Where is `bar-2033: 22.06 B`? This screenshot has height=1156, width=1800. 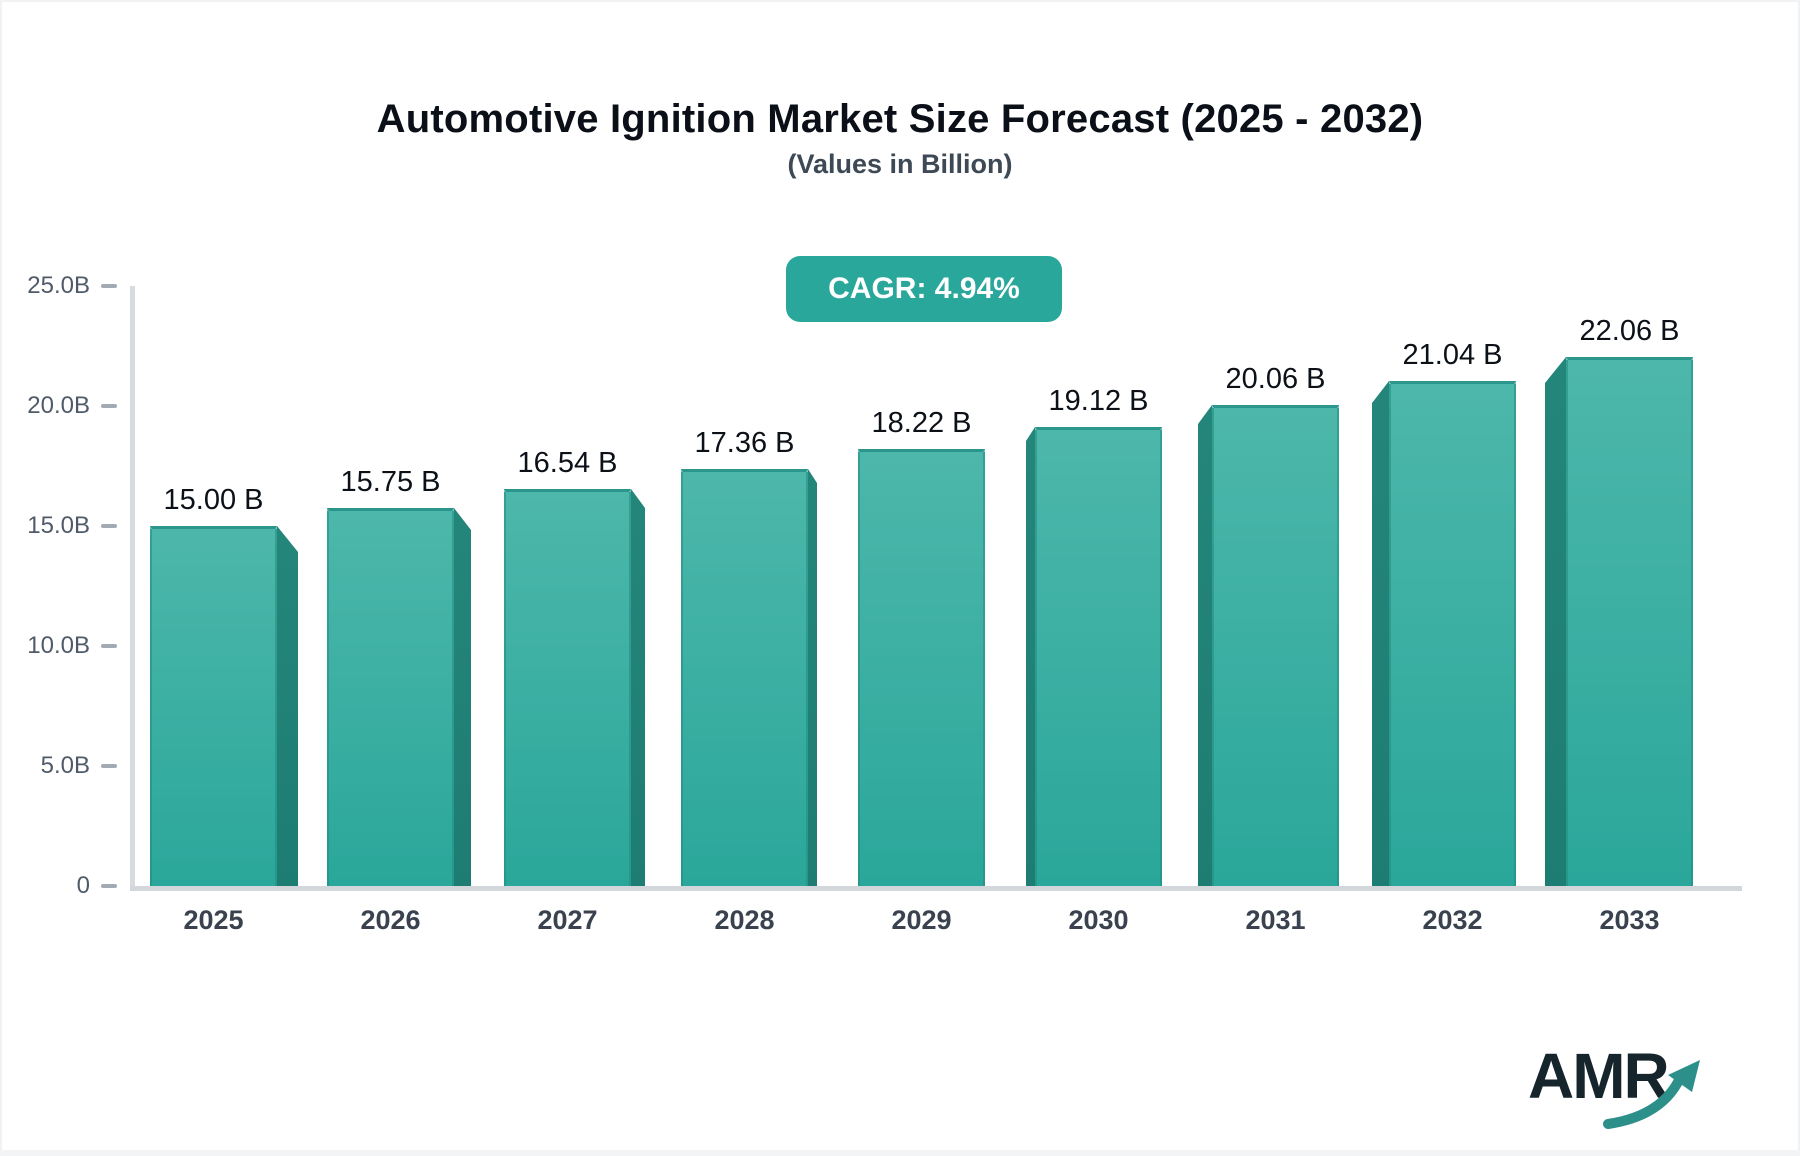
bar-2033: 22.06 B is located at coordinates (1619, 601).